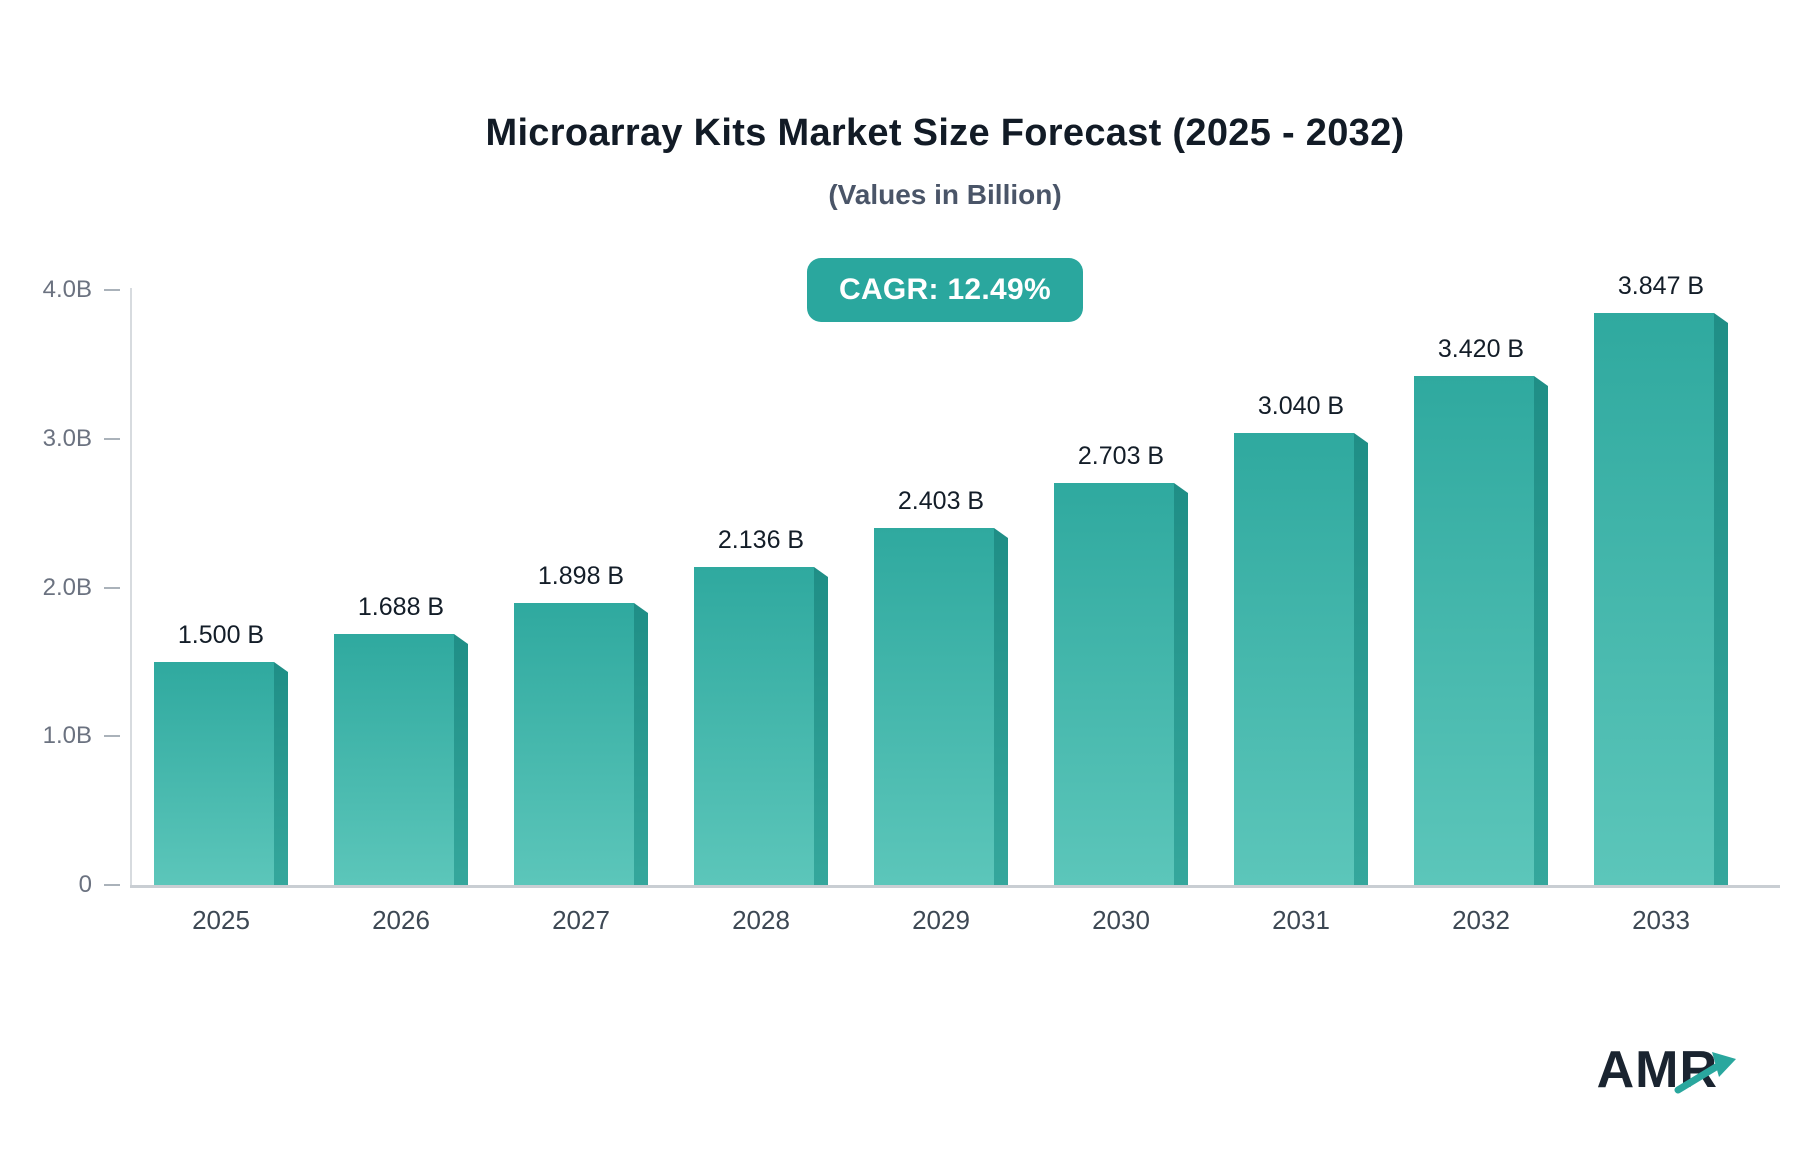 The height and width of the screenshot is (1156, 1800). Describe the element at coordinates (761, 540) in the screenshot. I see `bar-value-label: 2.136 B` at that location.